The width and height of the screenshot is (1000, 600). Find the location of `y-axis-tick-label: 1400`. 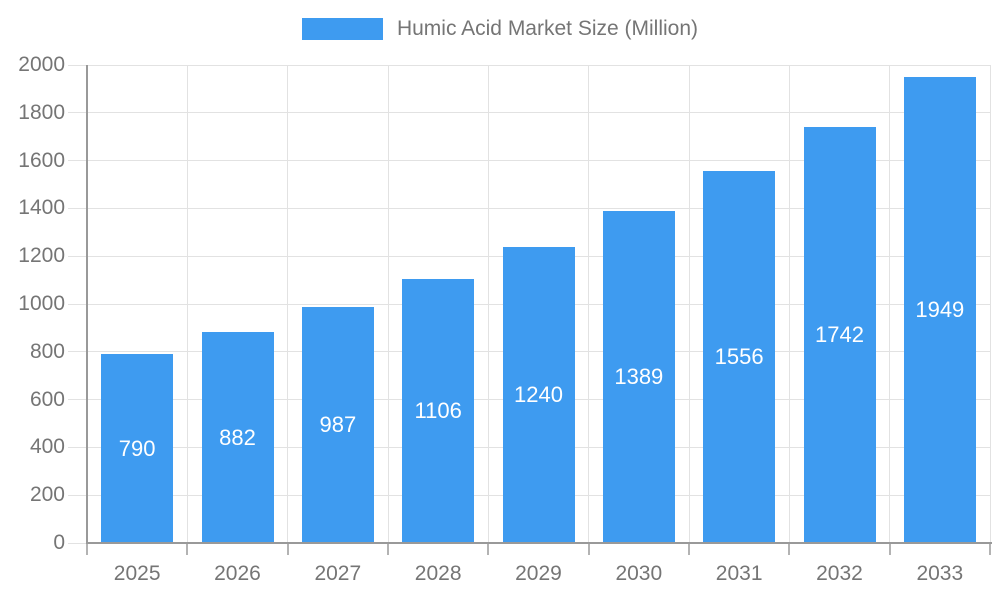

y-axis-tick-label: 1400 is located at coordinates (41, 208).